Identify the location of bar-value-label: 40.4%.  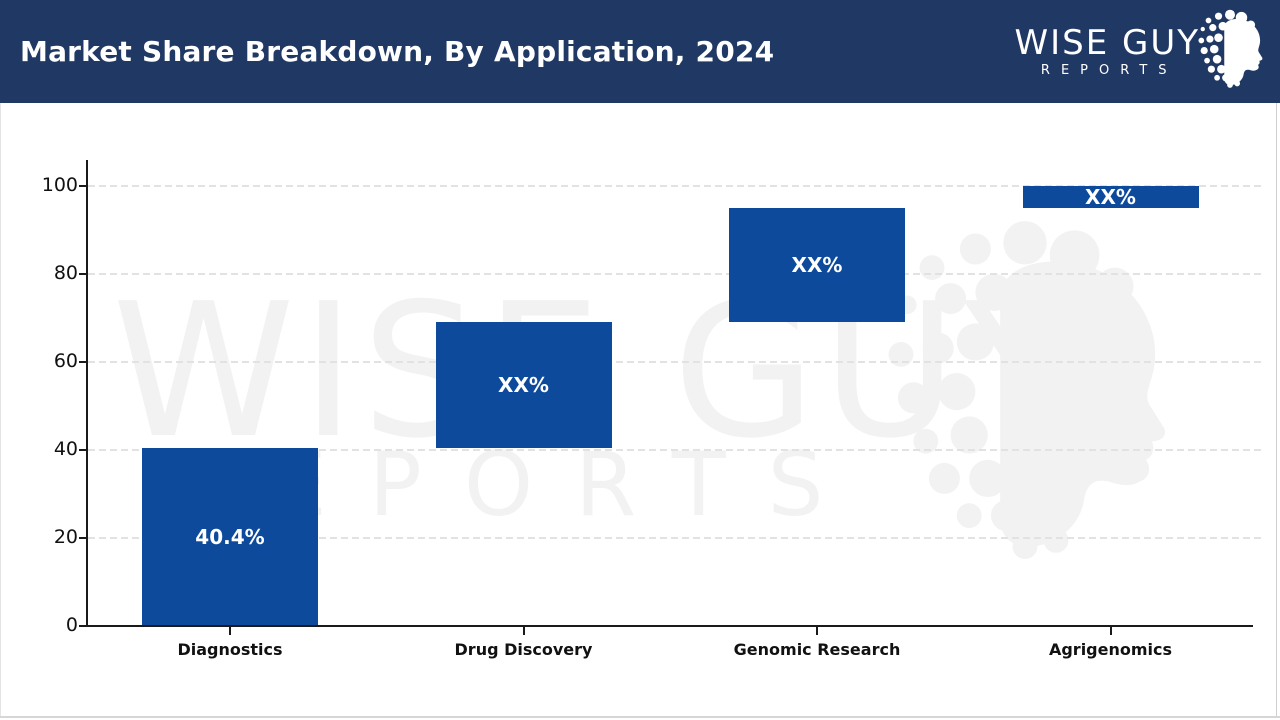
(230, 537).